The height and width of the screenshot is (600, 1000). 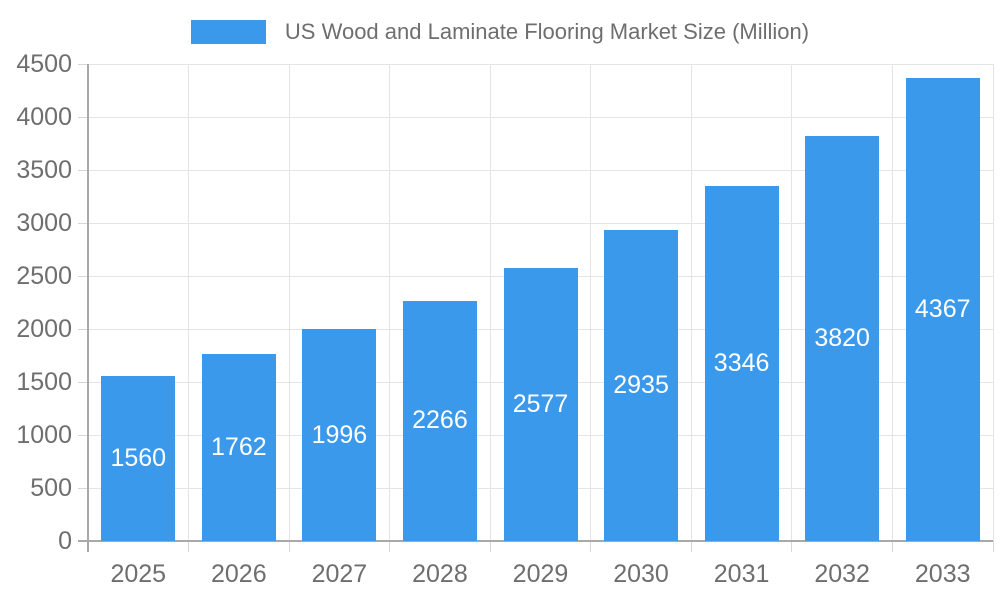 What do you see at coordinates (51, 488) in the screenshot?
I see `y-tick-label: 500` at bounding box center [51, 488].